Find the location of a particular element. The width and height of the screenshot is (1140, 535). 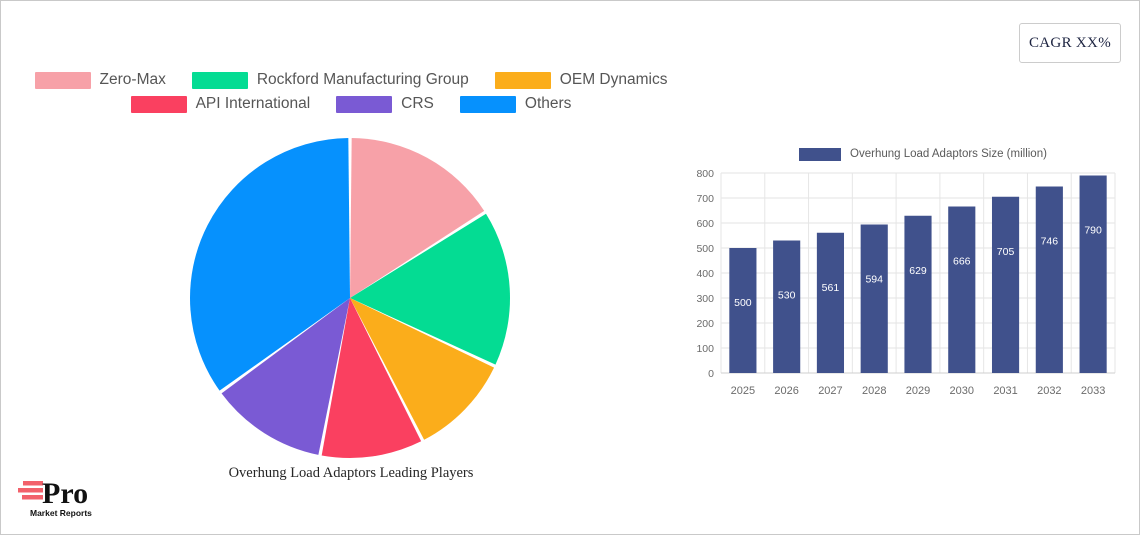

y-axis-tick-label: 300 is located at coordinates (705, 299).